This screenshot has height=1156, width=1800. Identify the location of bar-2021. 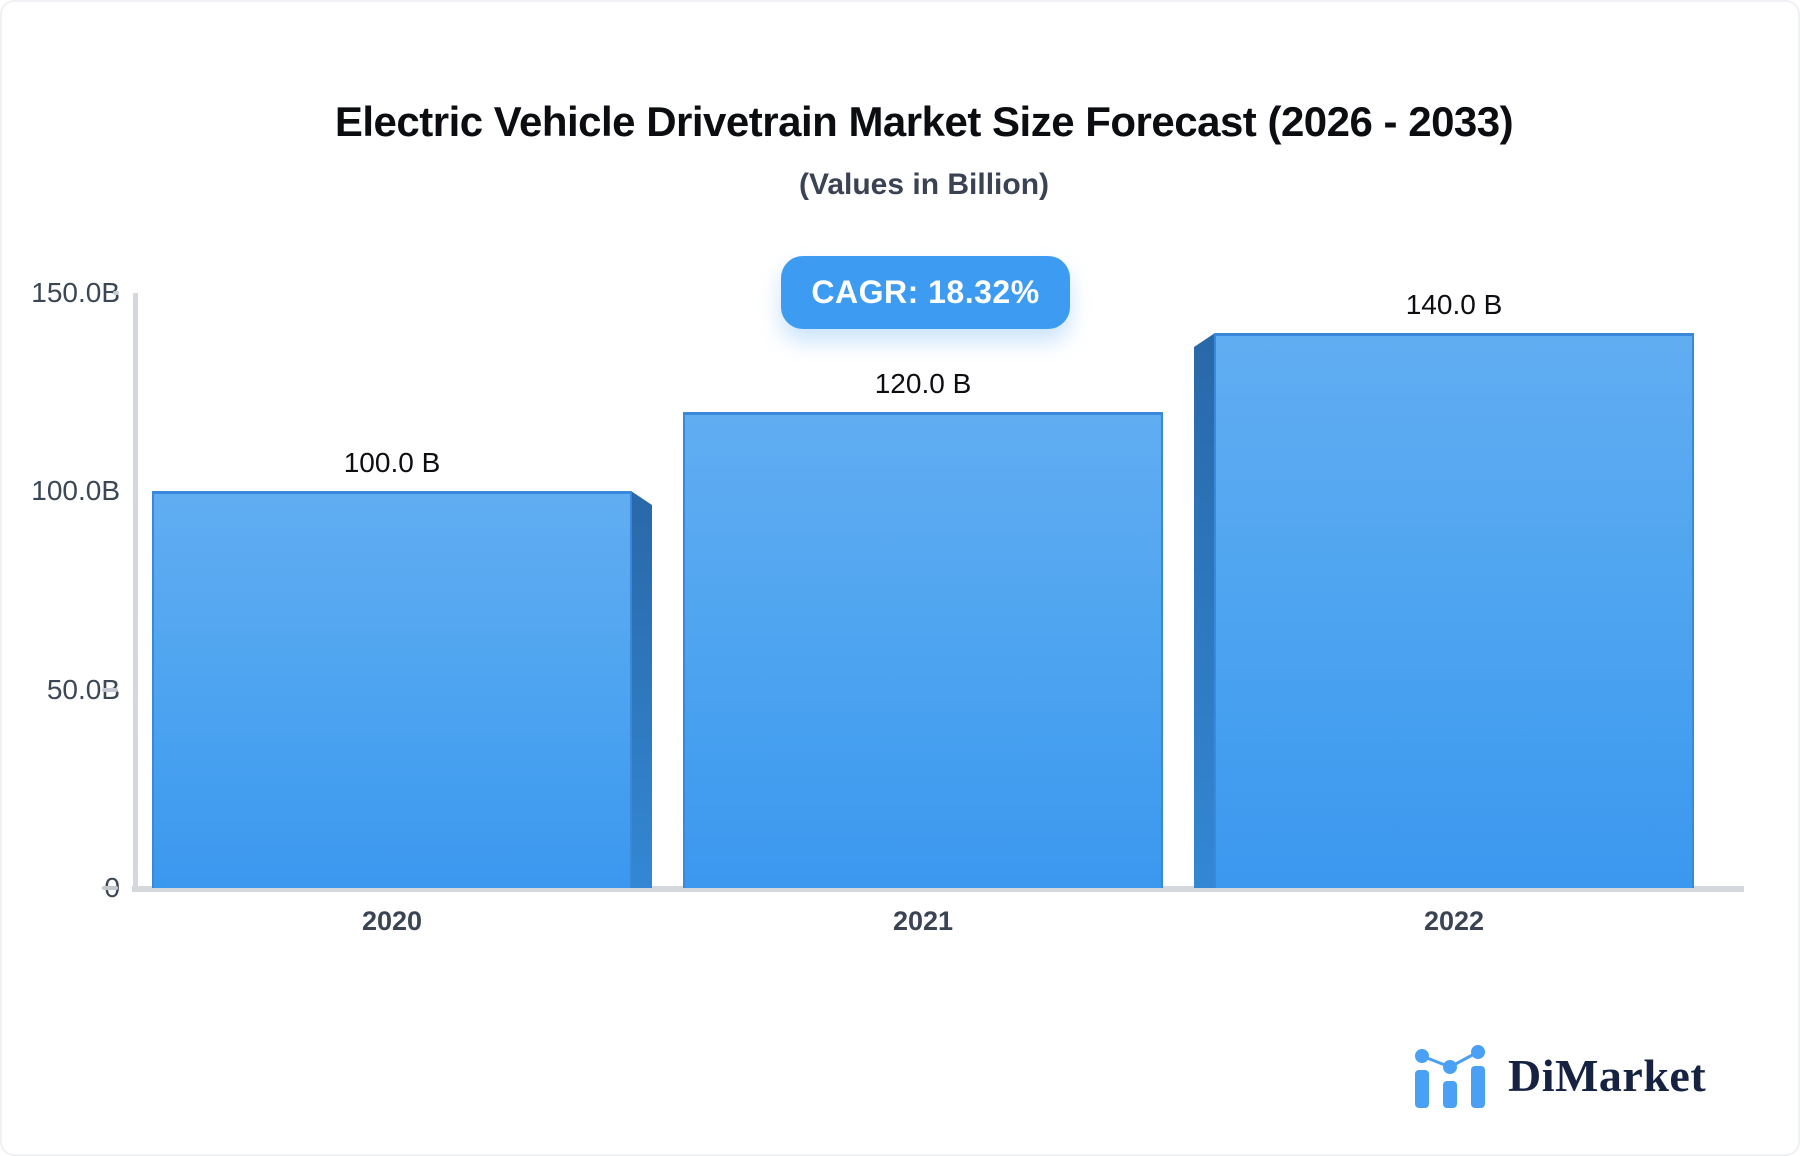
(923, 650).